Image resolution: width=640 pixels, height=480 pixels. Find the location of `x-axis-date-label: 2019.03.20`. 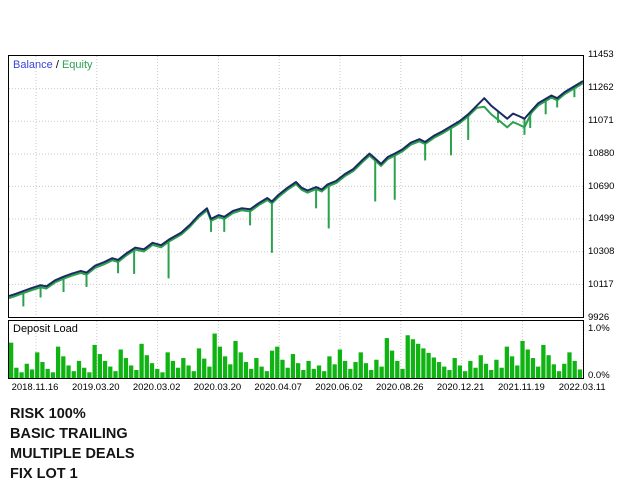

x-axis-date-label: 2019.03.20 is located at coordinates (96, 387).